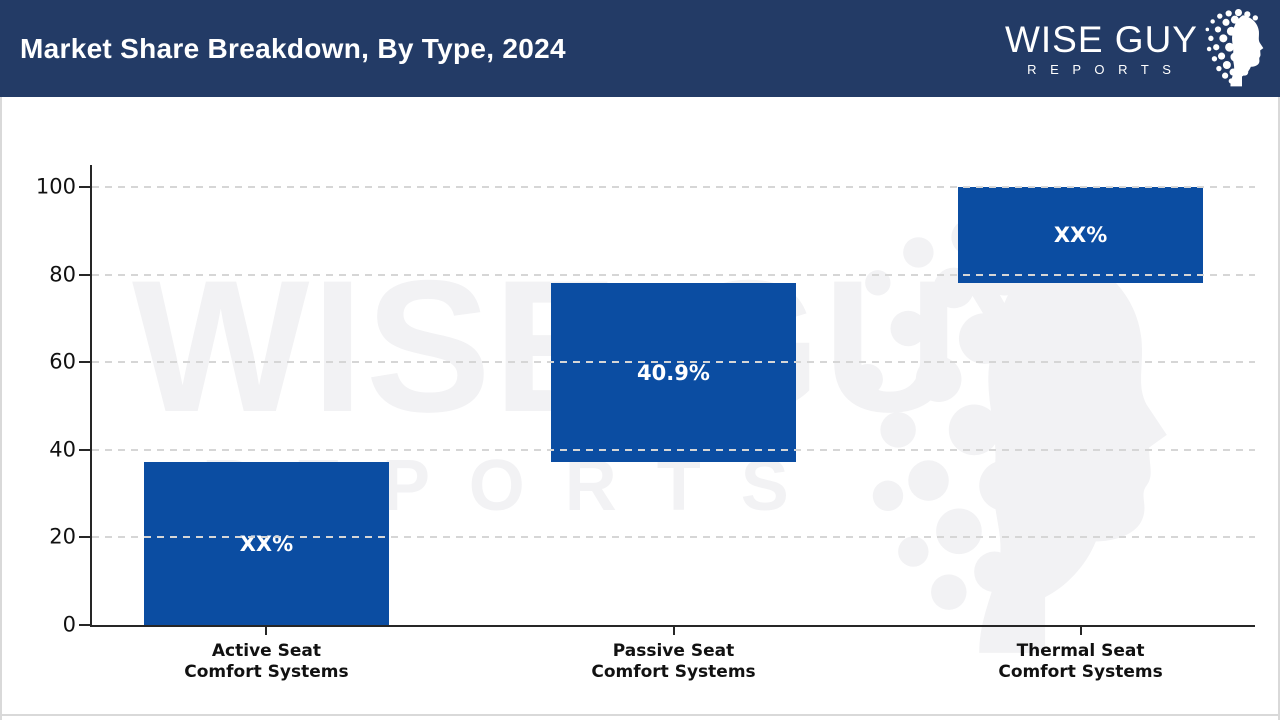 Image resolution: width=1280 pixels, height=720 pixels. What do you see at coordinates (1234, 47) in the screenshot?
I see `wise-guy-face-icon` at bounding box center [1234, 47].